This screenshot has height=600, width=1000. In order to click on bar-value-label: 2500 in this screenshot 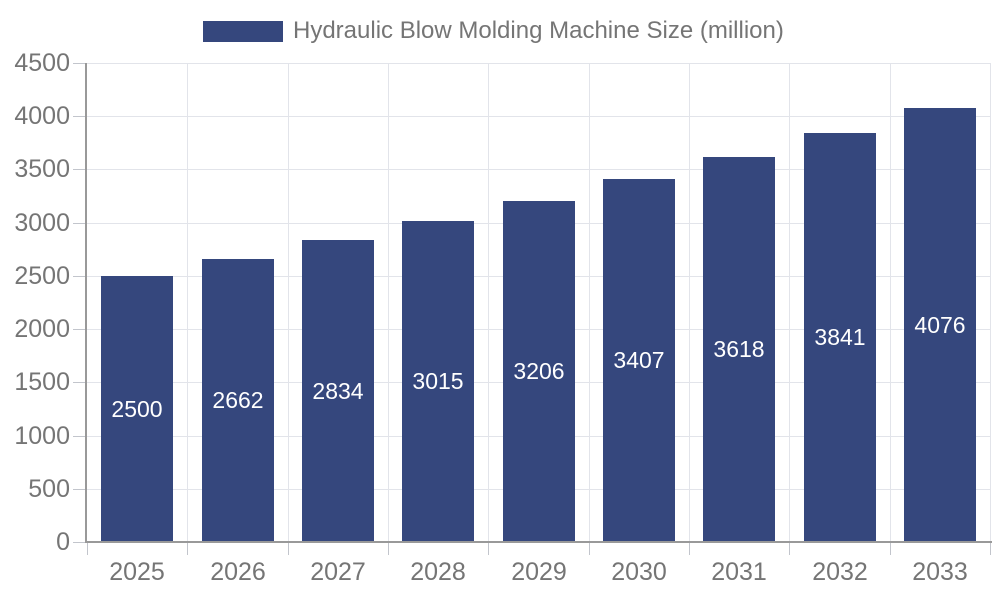, I will do `click(137, 409)`.